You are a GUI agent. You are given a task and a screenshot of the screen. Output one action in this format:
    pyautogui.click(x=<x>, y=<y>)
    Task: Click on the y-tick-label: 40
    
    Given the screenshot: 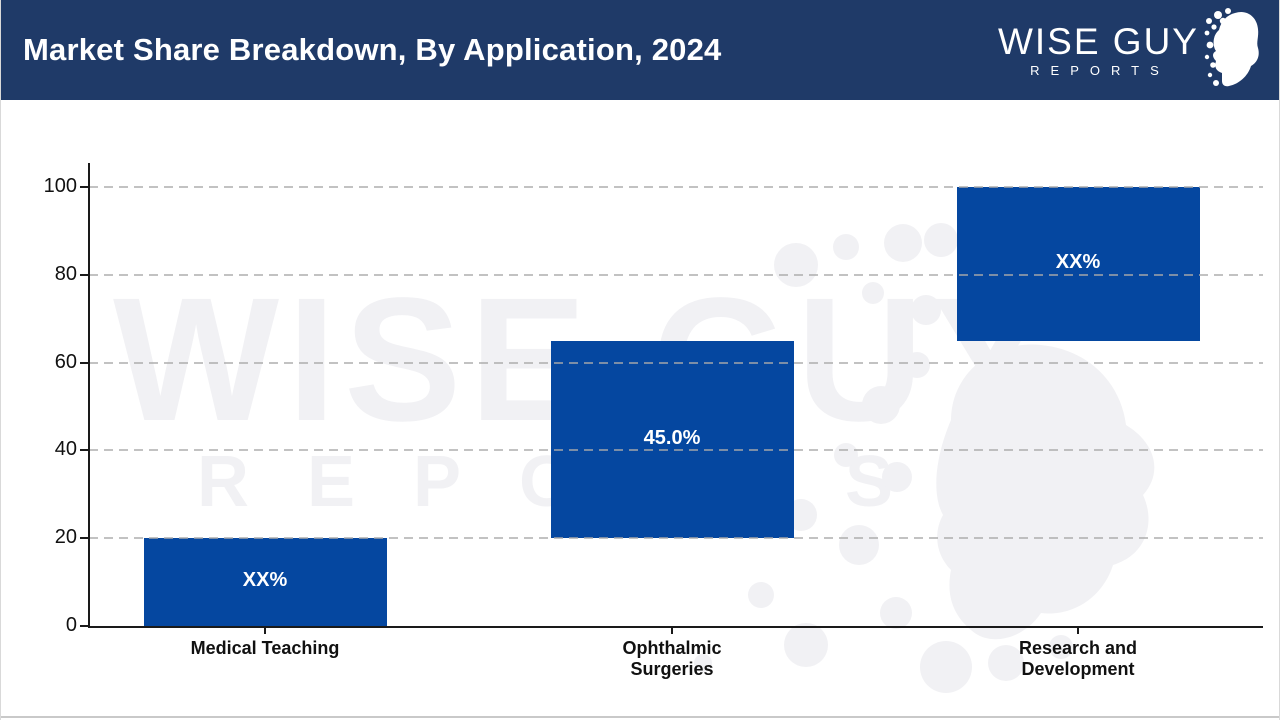 What is the action you would take?
    pyautogui.click(x=65, y=449)
    